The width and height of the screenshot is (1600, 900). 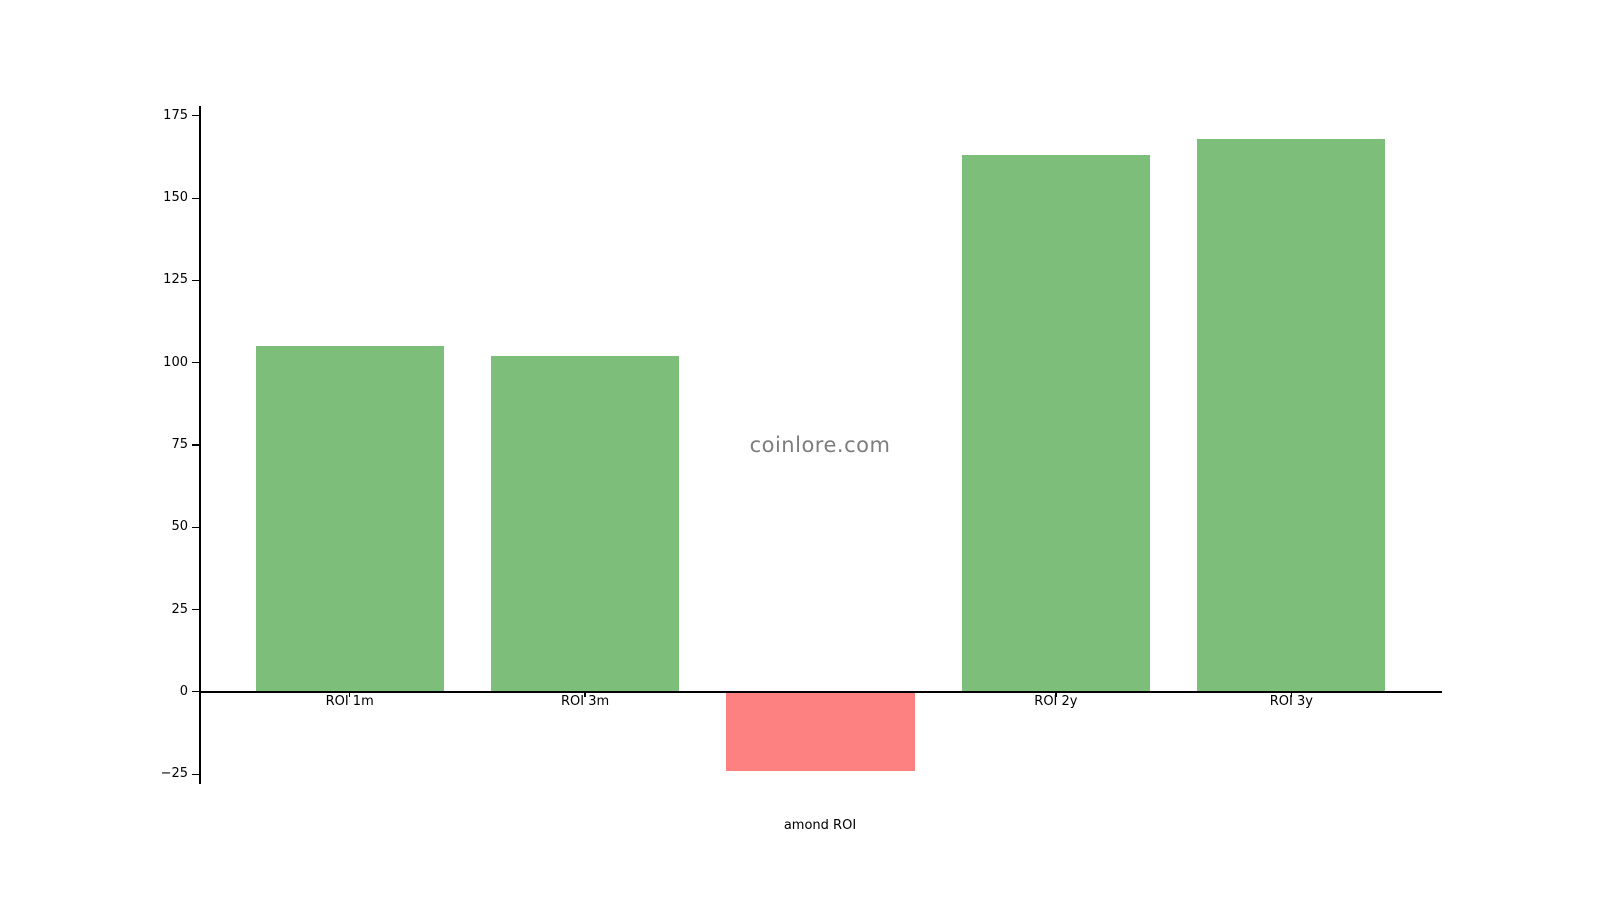 I want to click on watermark: coinlore.com, so click(x=820, y=445).